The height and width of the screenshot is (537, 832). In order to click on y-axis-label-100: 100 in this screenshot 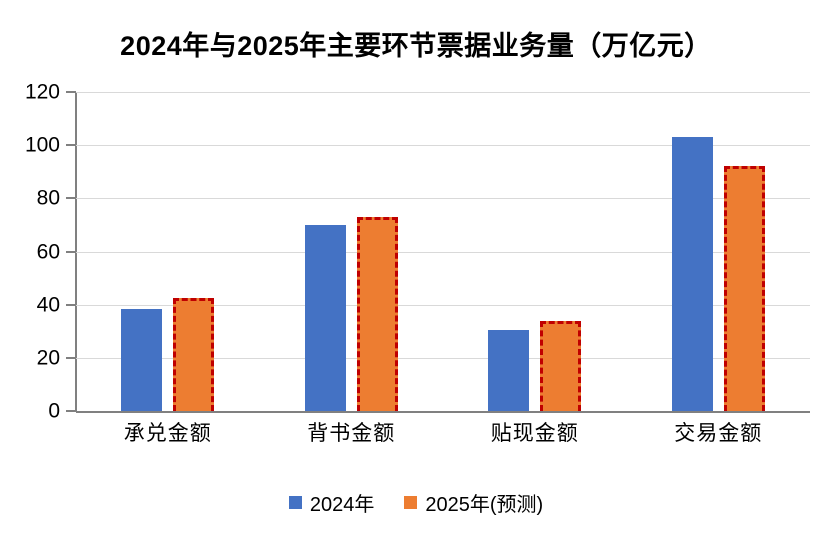, I will do `click(42, 145)`.